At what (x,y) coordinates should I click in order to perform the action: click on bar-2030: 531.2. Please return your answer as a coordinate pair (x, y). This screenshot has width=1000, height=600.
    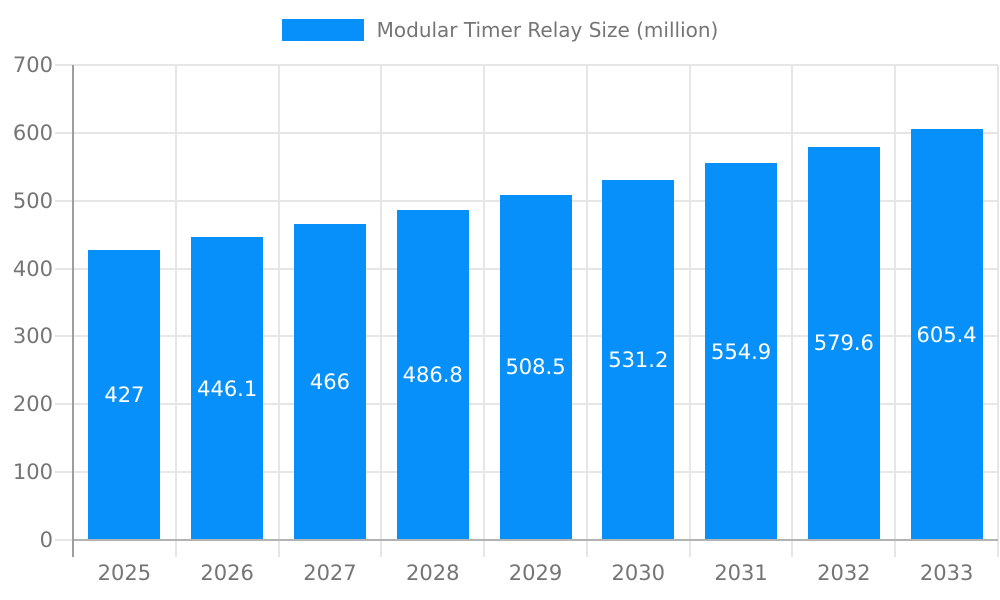
    Looking at the image, I should click on (638, 359).